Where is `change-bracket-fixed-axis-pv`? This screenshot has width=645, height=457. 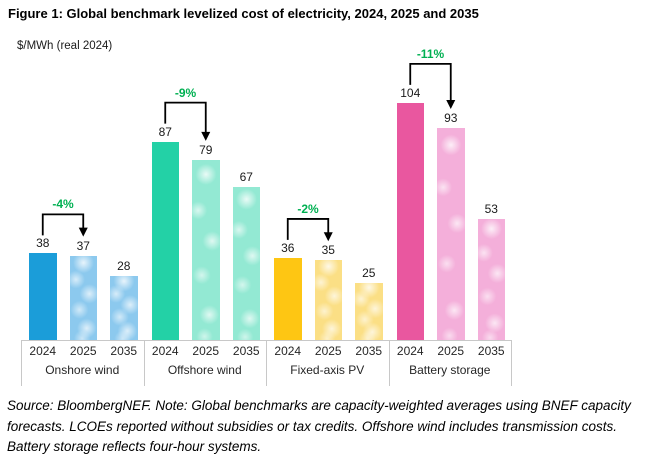
change-bracket-fixed-axis-pv is located at coordinates (309, 230).